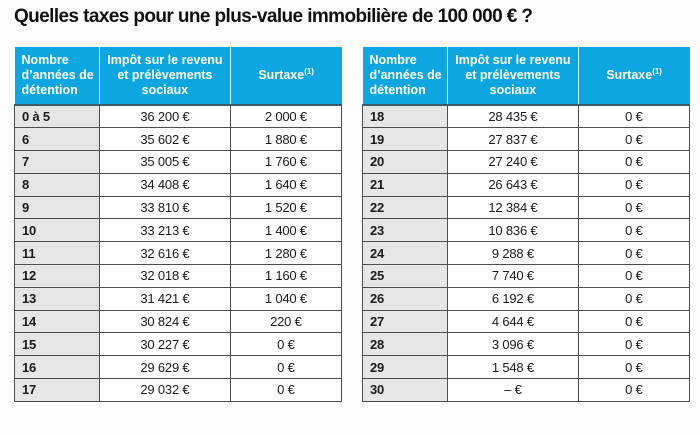 The height and width of the screenshot is (434, 700). I want to click on years-cell: 15, so click(57, 344).